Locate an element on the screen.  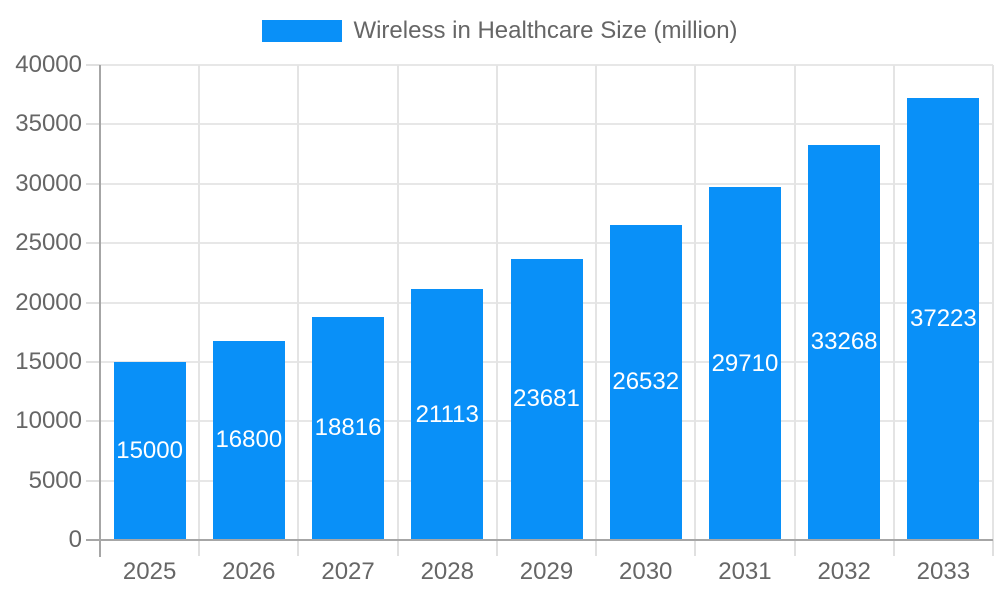
x-tick-label: 2029 is located at coordinates (546, 571).